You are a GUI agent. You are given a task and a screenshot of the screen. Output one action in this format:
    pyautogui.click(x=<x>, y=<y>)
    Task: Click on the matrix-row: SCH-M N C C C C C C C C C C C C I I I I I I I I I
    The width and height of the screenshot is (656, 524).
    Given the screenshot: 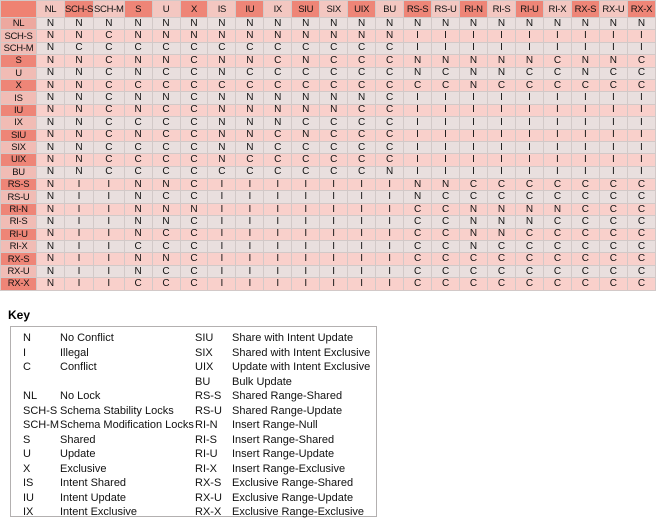 What is the action you would take?
    pyautogui.click(x=328, y=48)
    